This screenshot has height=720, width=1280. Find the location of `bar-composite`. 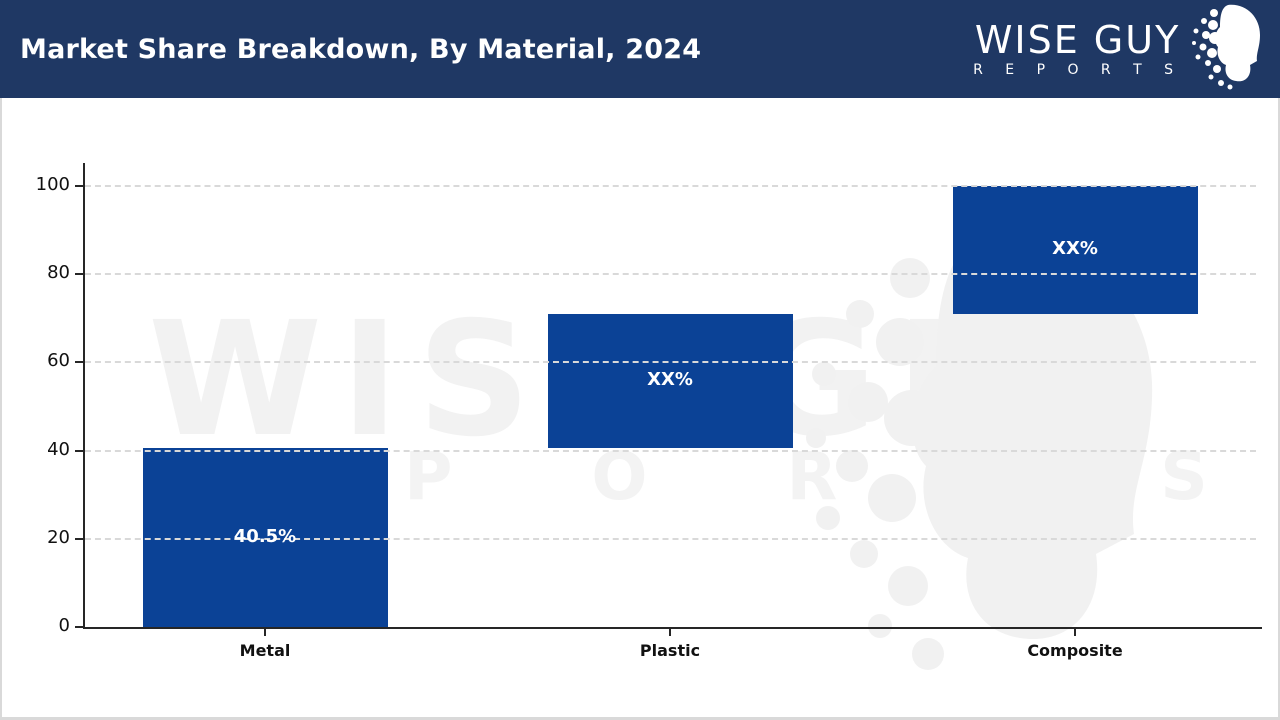

bar-composite is located at coordinates (1075, 250).